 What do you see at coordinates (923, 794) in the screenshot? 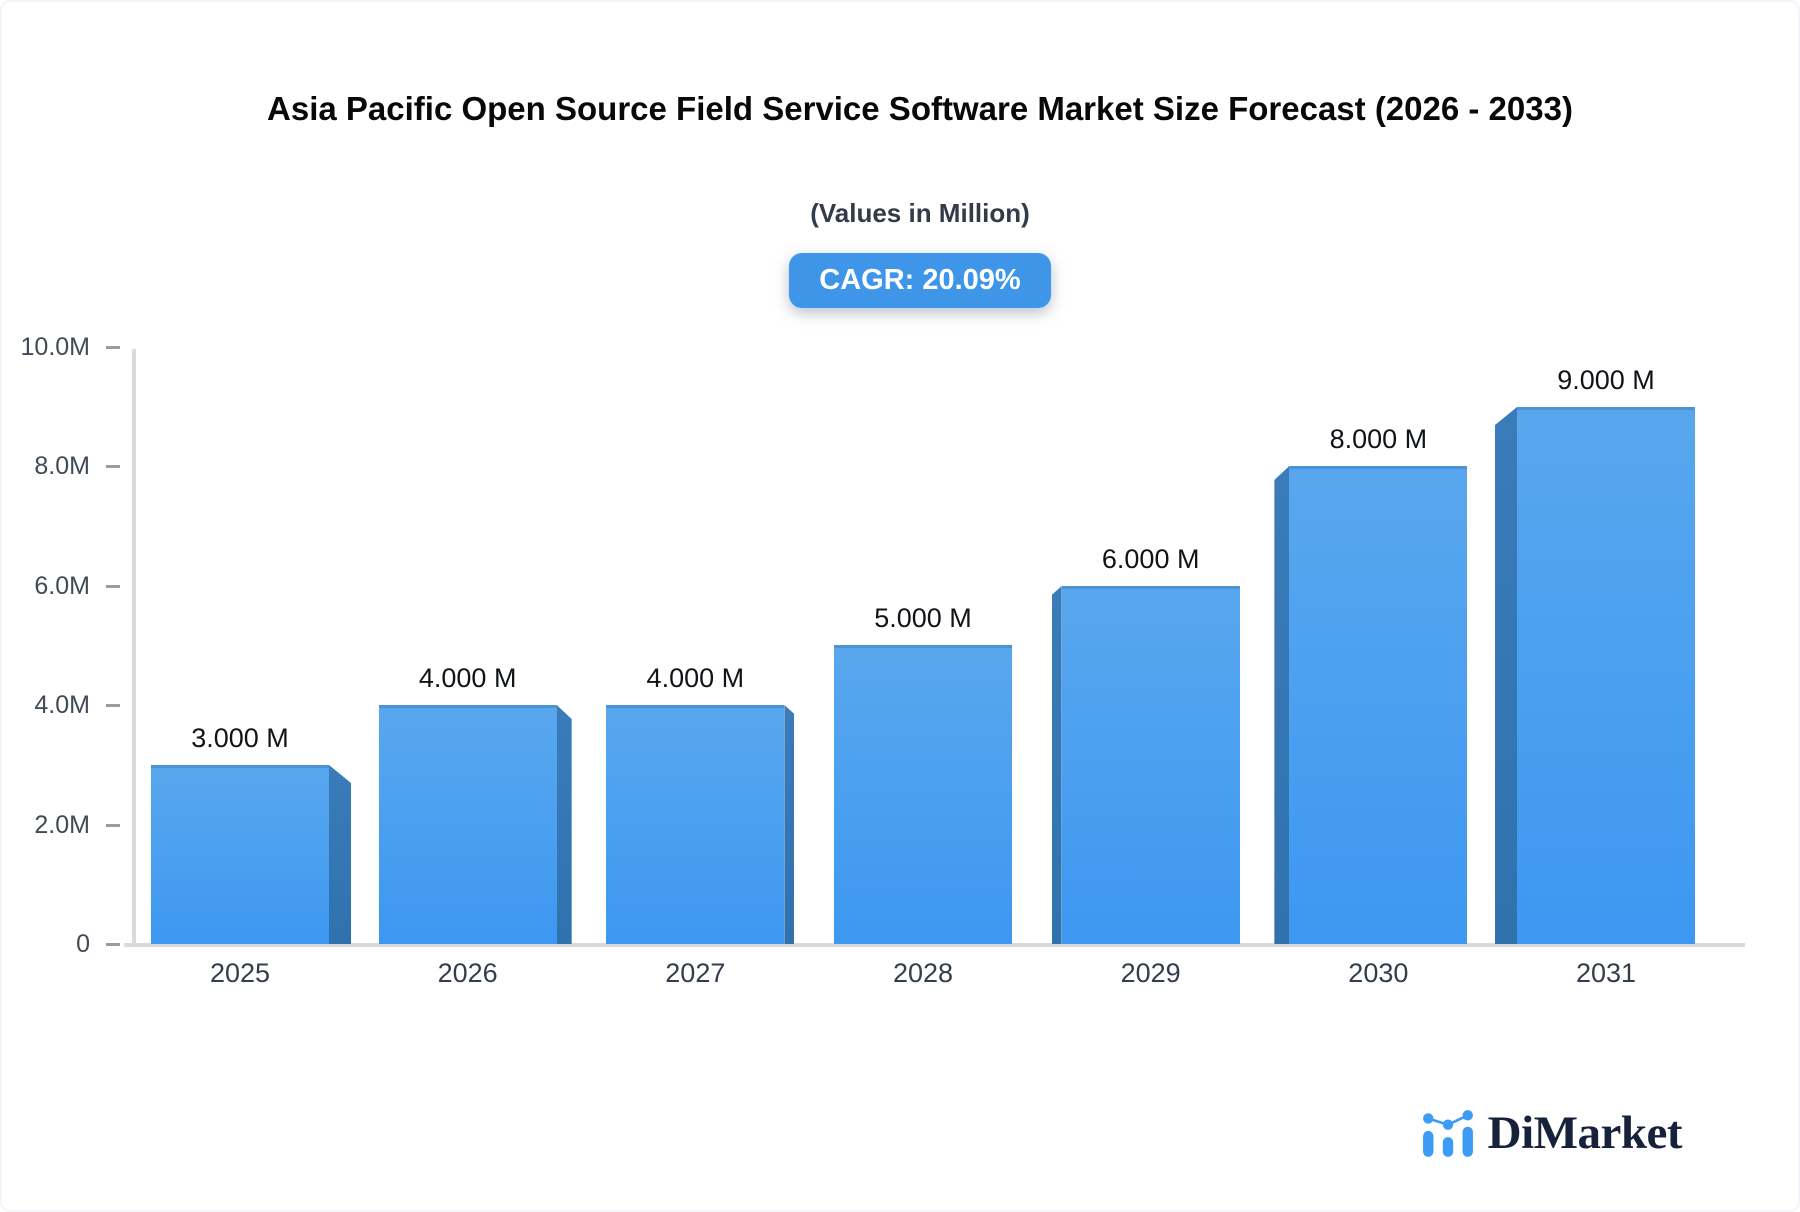
I see `bar-2028` at bounding box center [923, 794].